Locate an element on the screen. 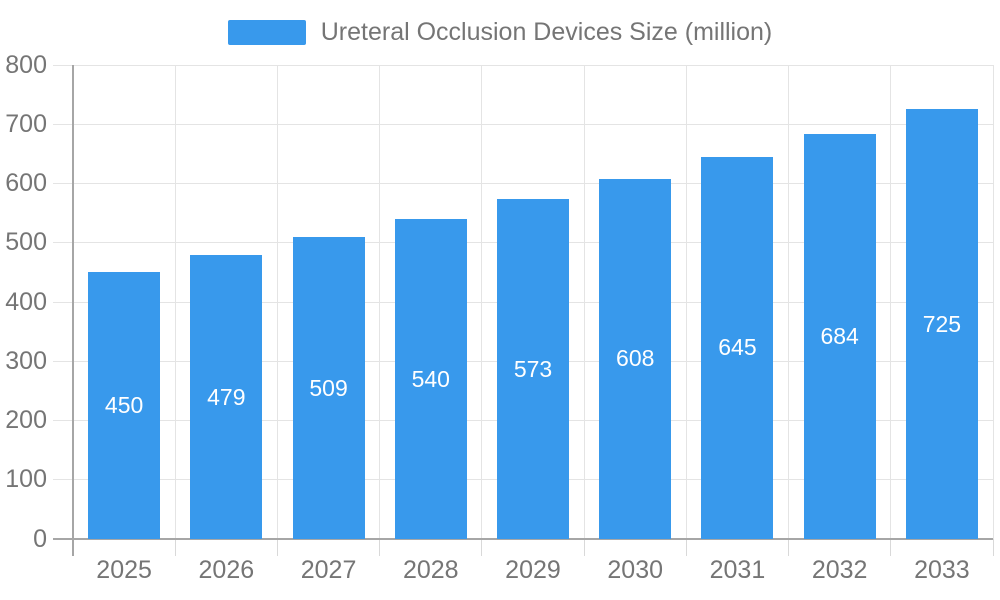 Image resolution: width=1000 pixels, height=600 pixels. y-axis-label: 400 is located at coordinates (26, 301).